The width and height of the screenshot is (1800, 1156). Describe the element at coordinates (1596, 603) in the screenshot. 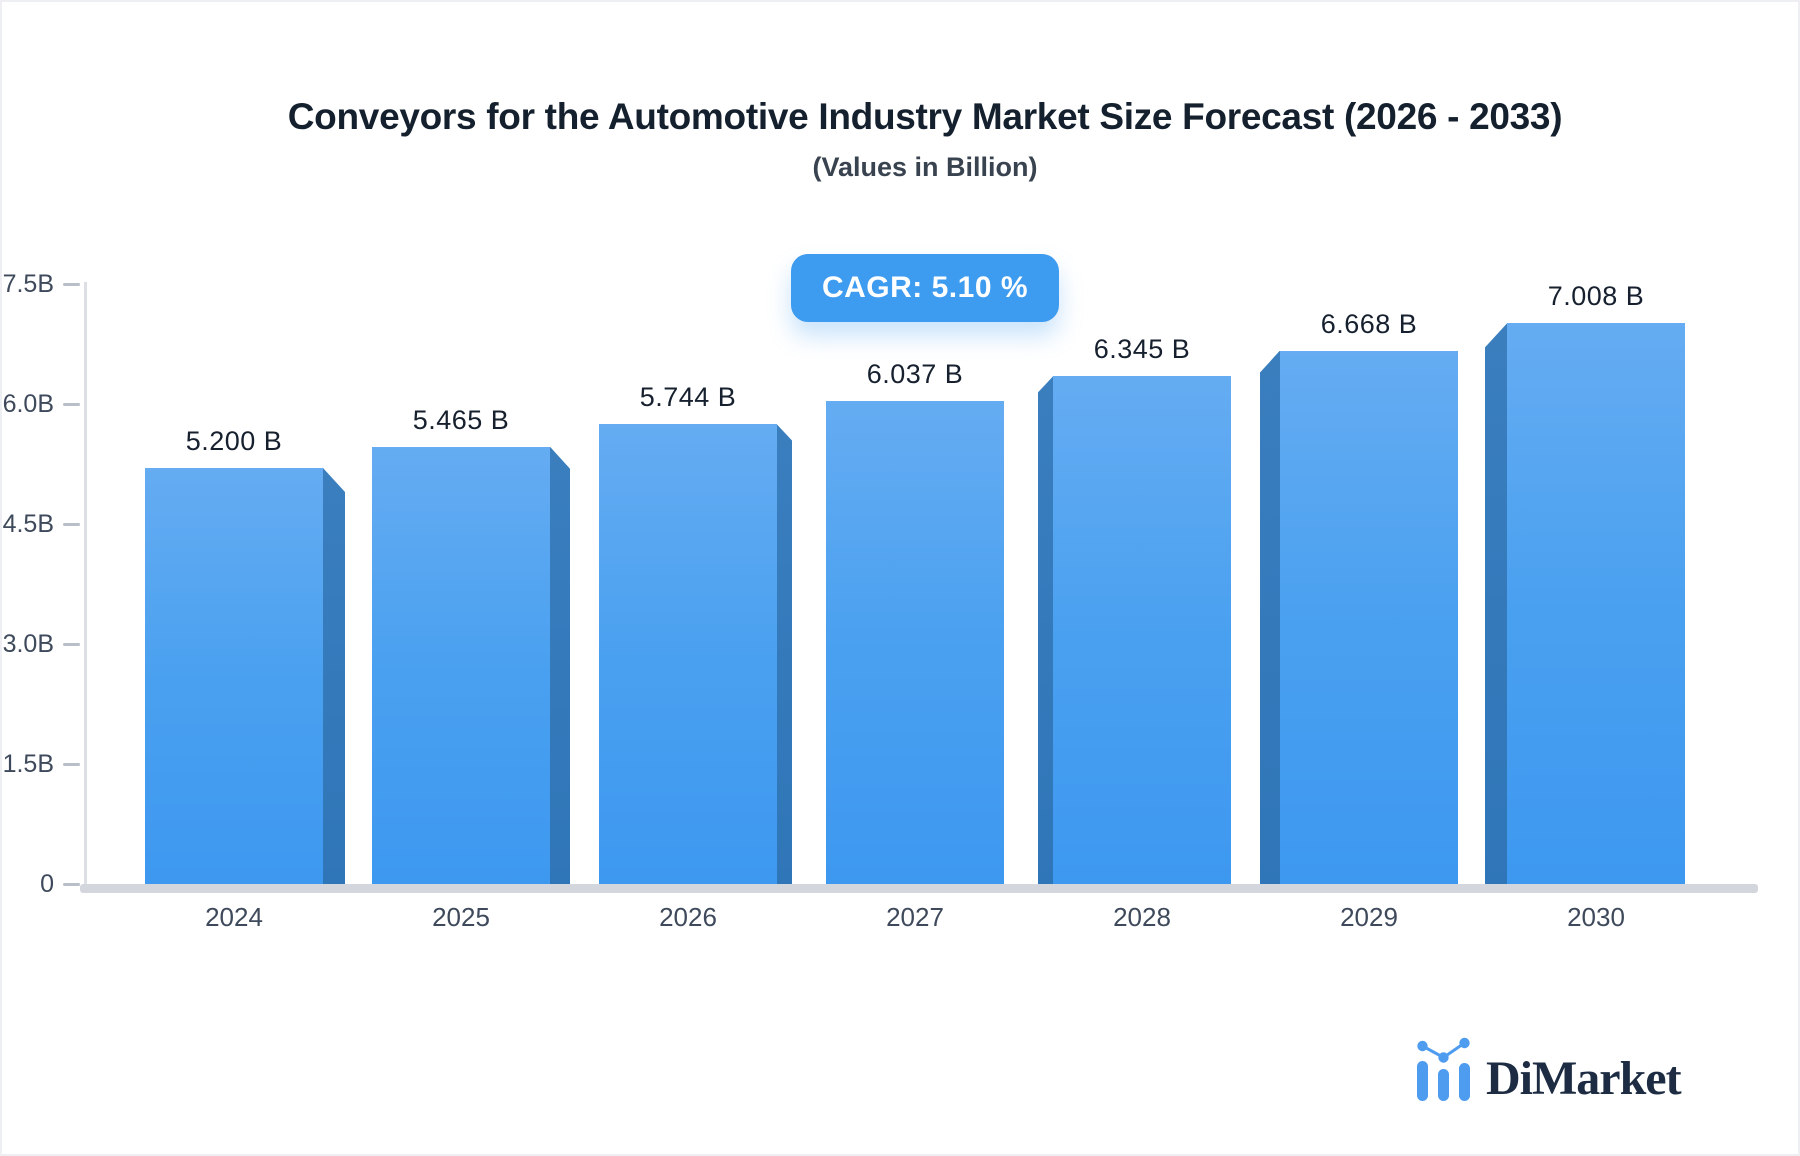

I see `bar-face-2030` at that location.